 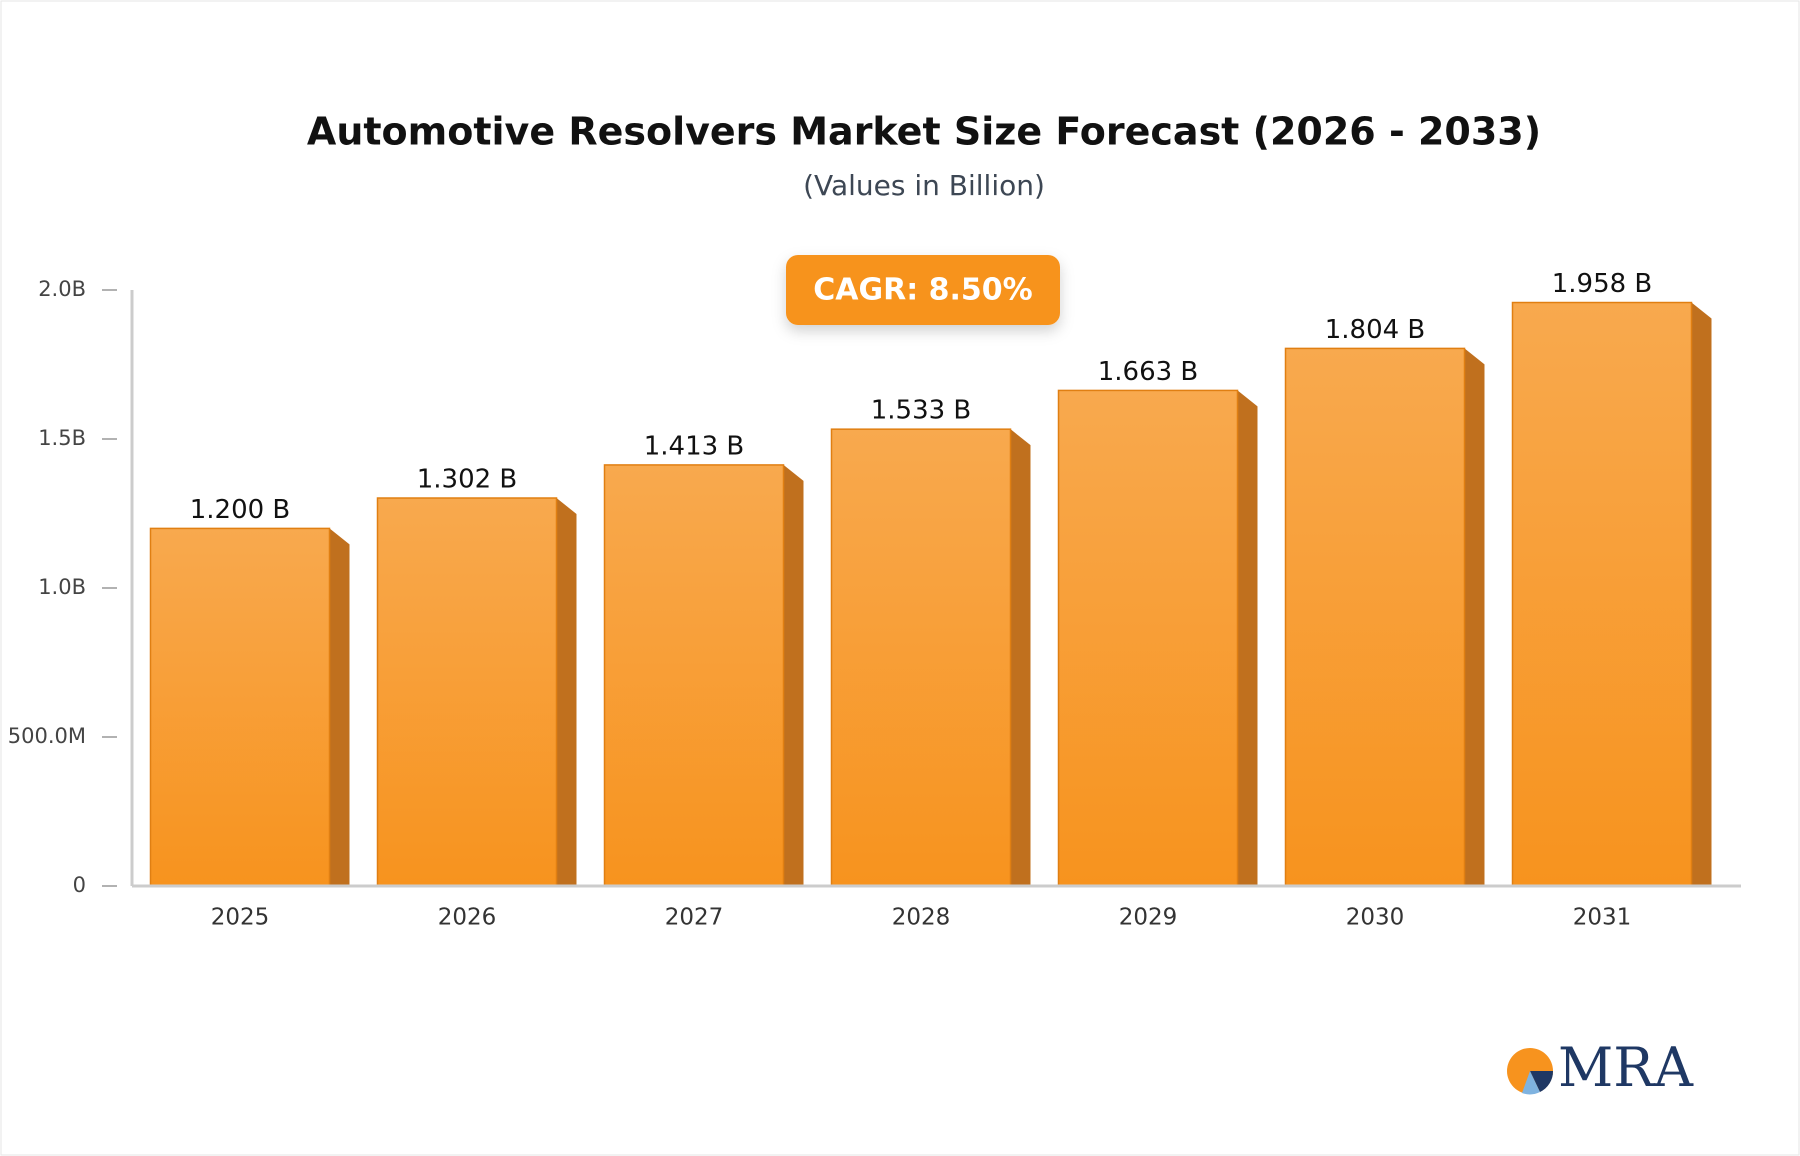 What do you see at coordinates (467, 480) in the screenshot?
I see `value-label: 1.302 B` at bounding box center [467, 480].